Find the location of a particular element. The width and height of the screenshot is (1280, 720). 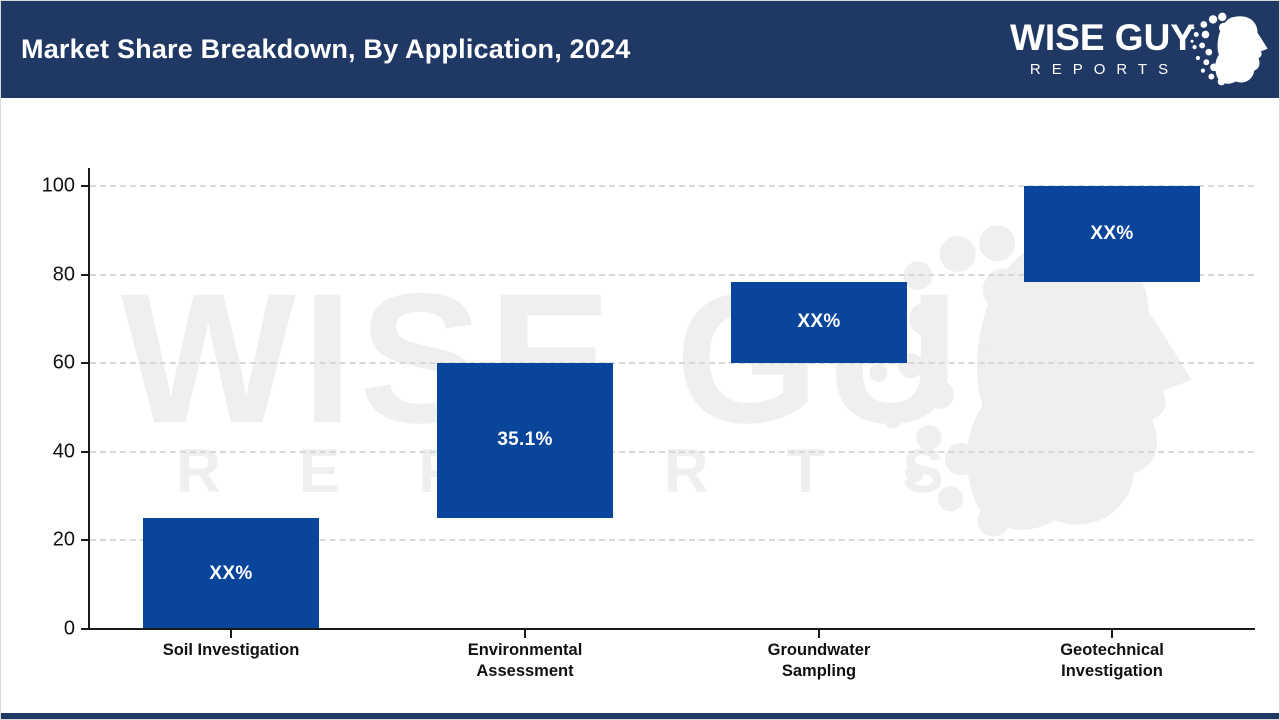

x-category-label-2: Environmental Assessment is located at coordinates (525, 660).